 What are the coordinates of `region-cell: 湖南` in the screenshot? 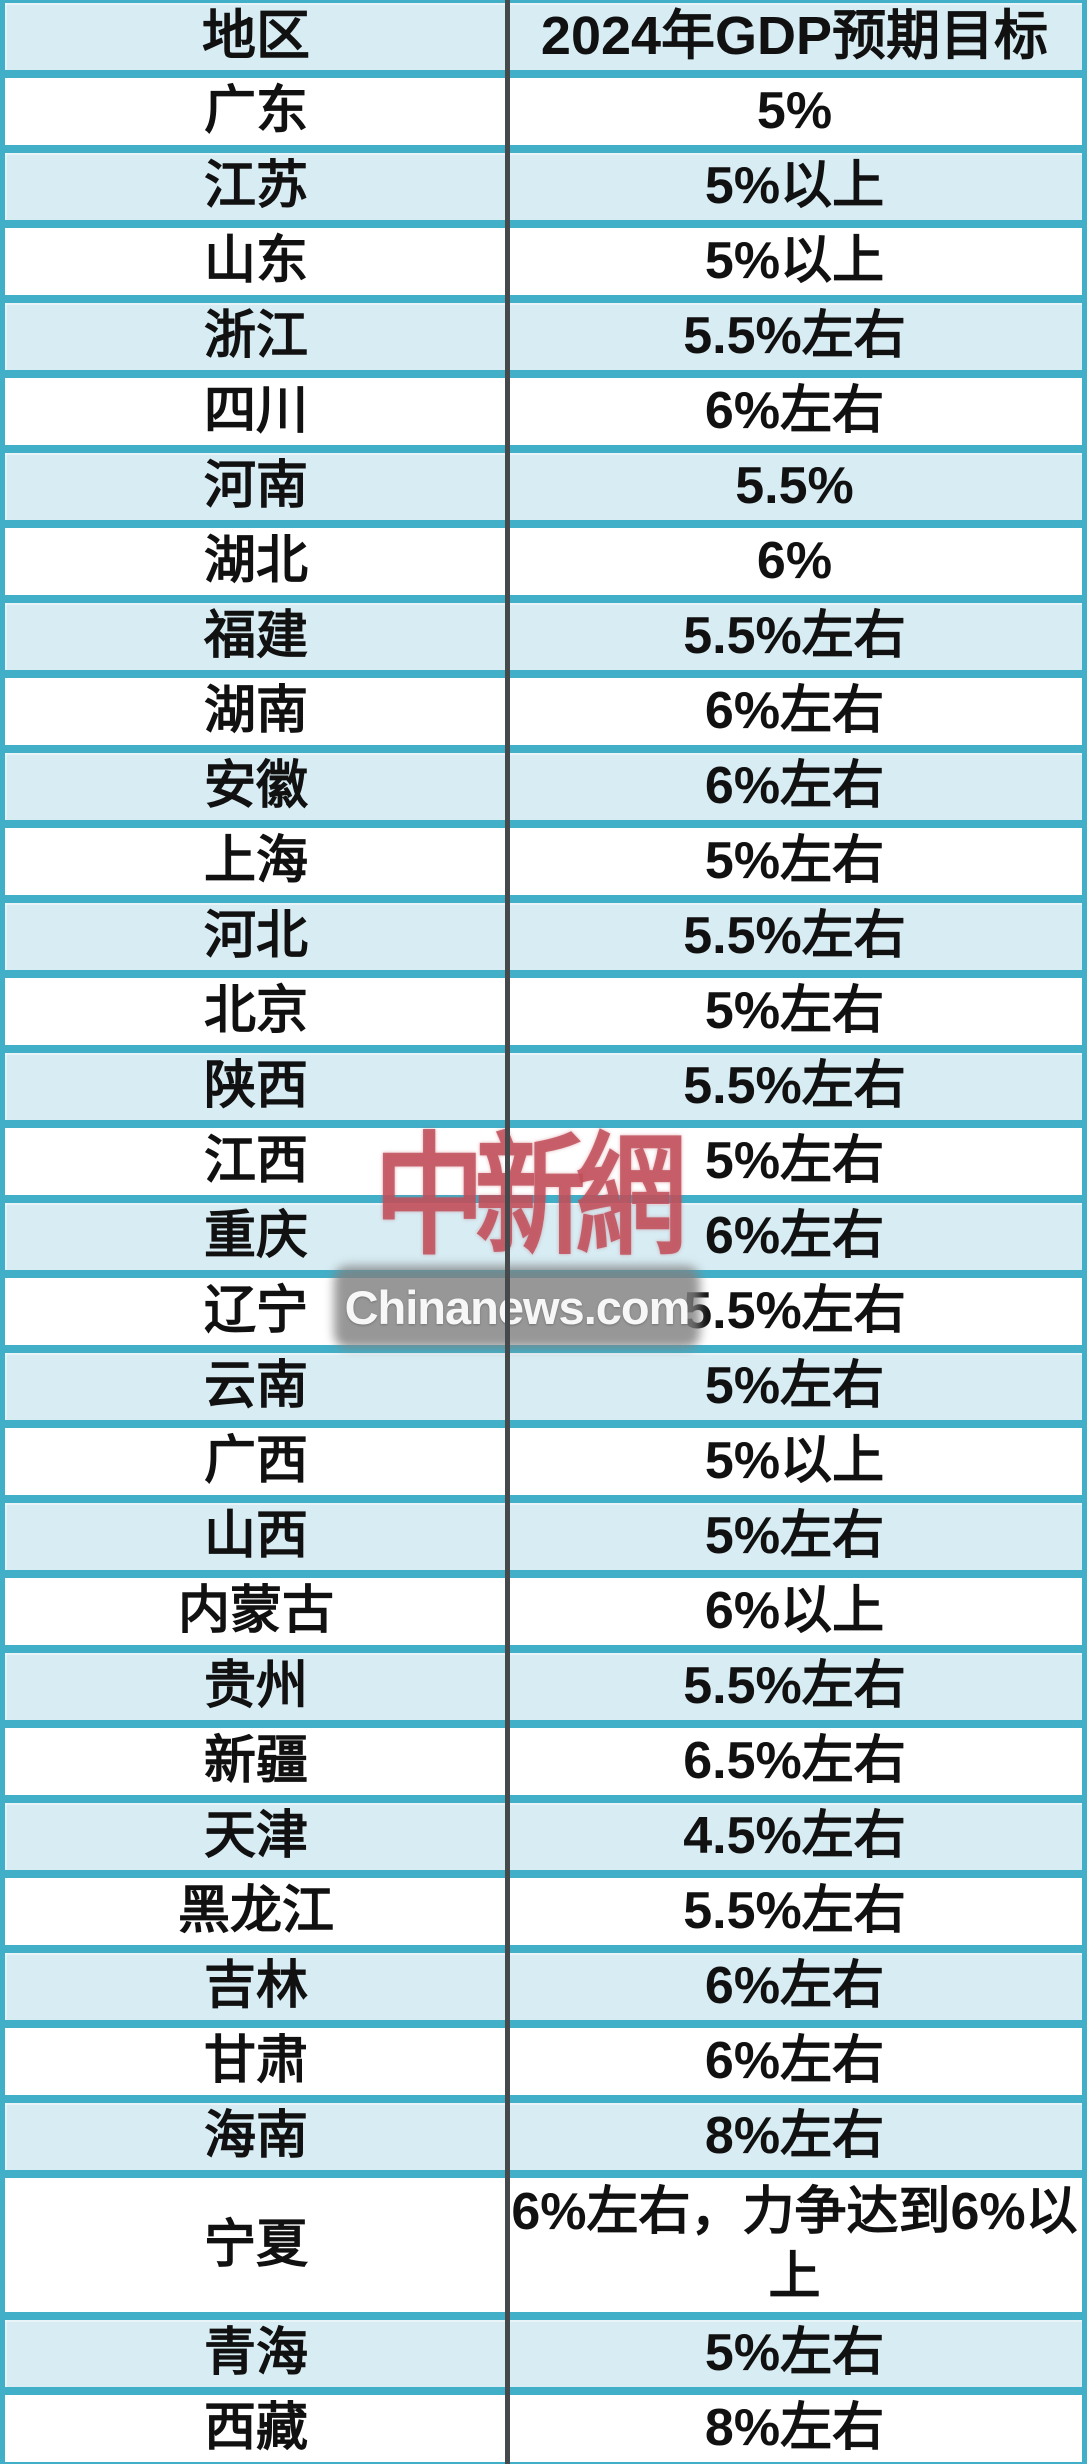 It's located at (255, 711).